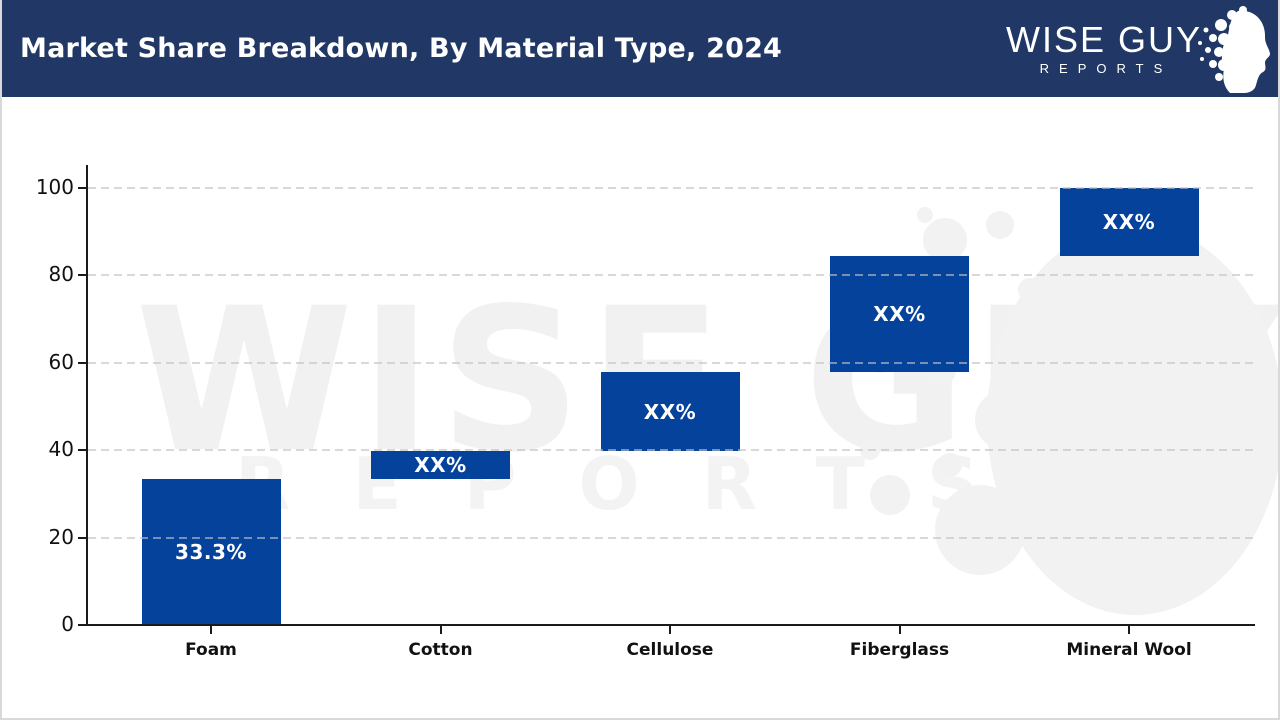  Describe the element at coordinates (670, 625) in the screenshot. I see `x-axis-line` at that location.